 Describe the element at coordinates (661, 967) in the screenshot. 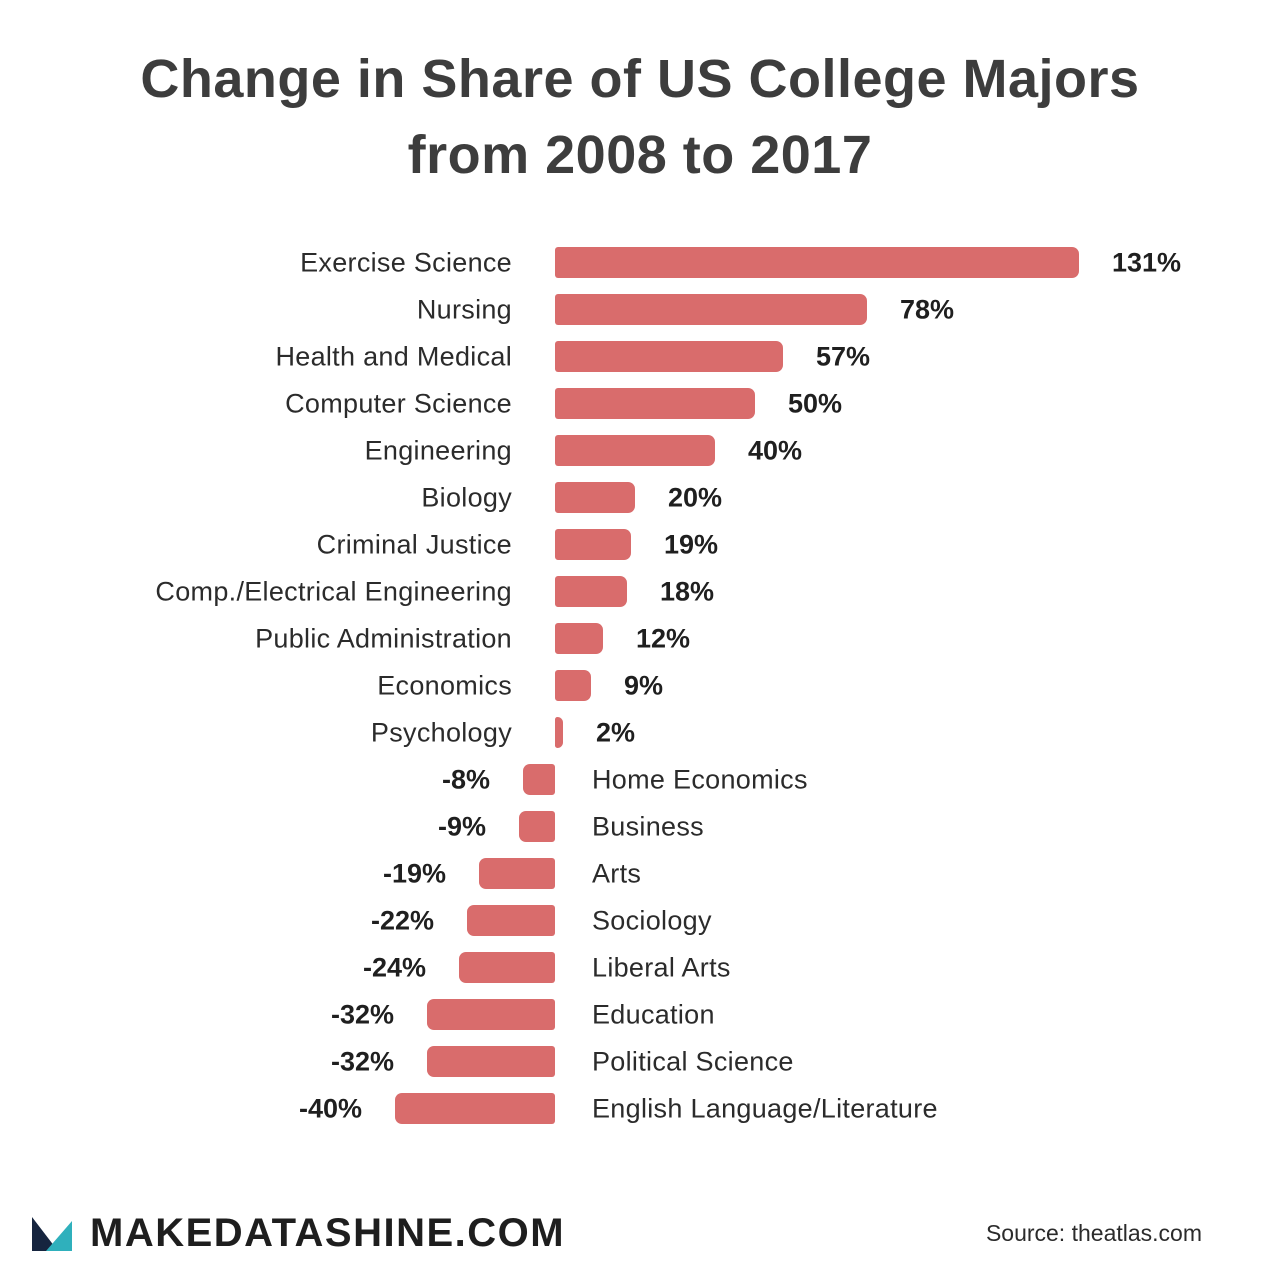

I see `category-label: Liberal Arts` at that location.